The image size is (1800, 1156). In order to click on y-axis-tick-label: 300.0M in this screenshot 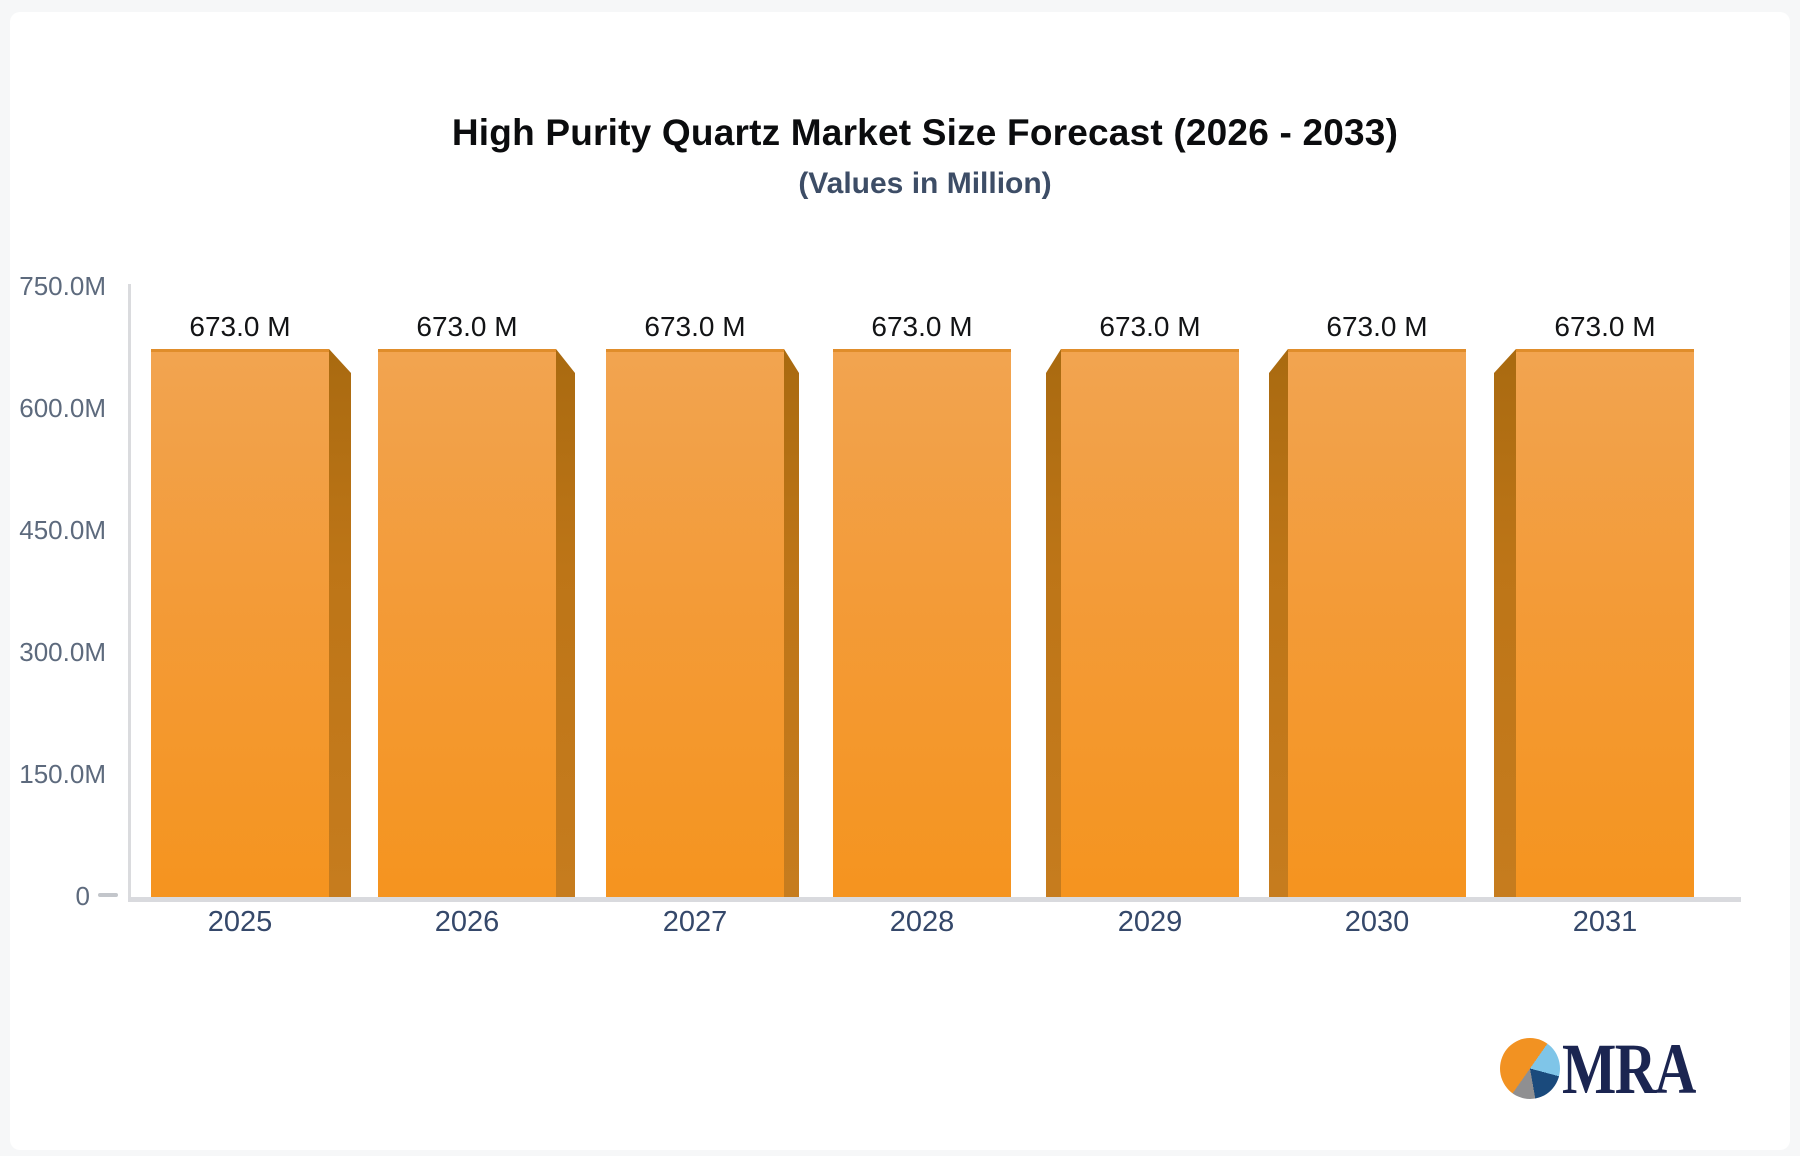, I will do `click(62, 652)`.